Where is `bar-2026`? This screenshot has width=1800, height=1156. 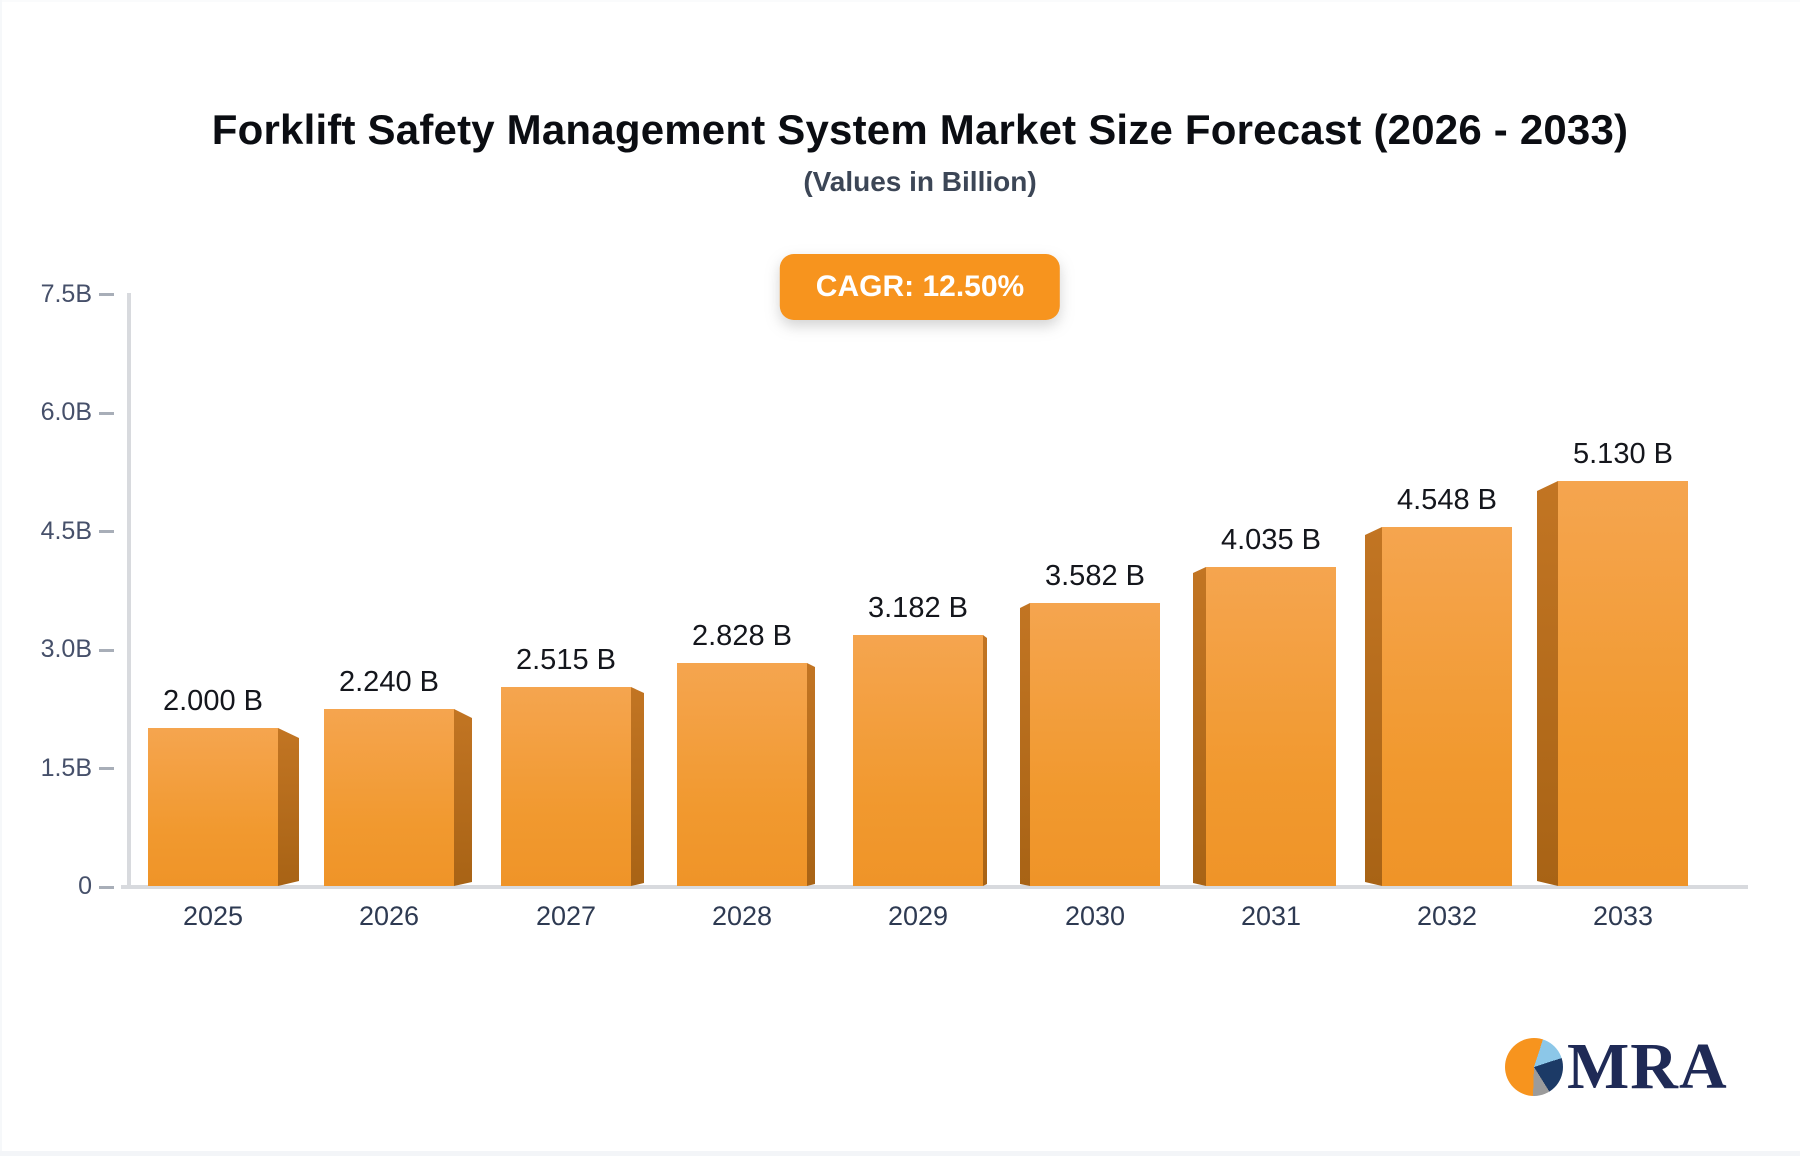
bar-2026 is located at coordinates (389, 797).